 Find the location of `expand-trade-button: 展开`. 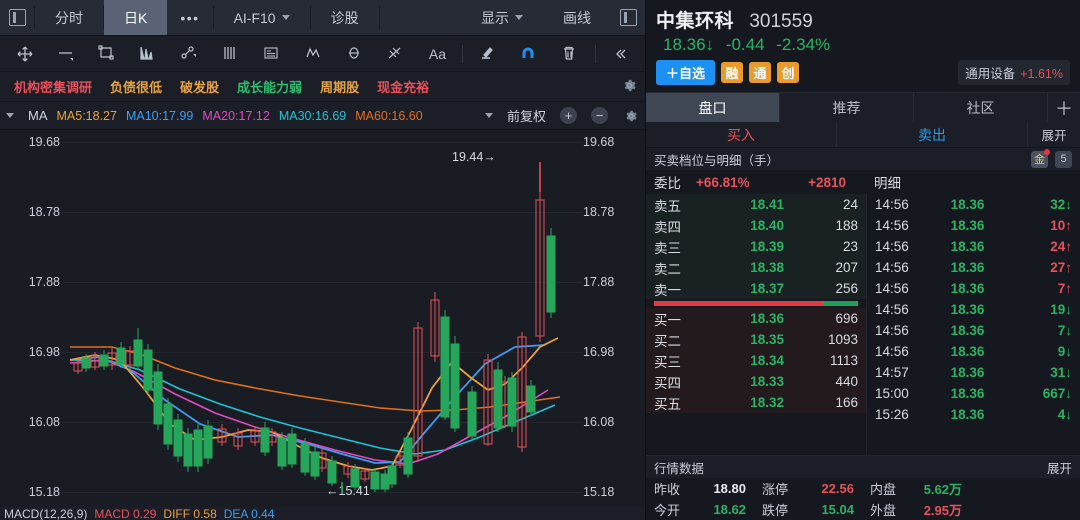

expand-trade-button: 展开 is located at coordinates (1054, 136).